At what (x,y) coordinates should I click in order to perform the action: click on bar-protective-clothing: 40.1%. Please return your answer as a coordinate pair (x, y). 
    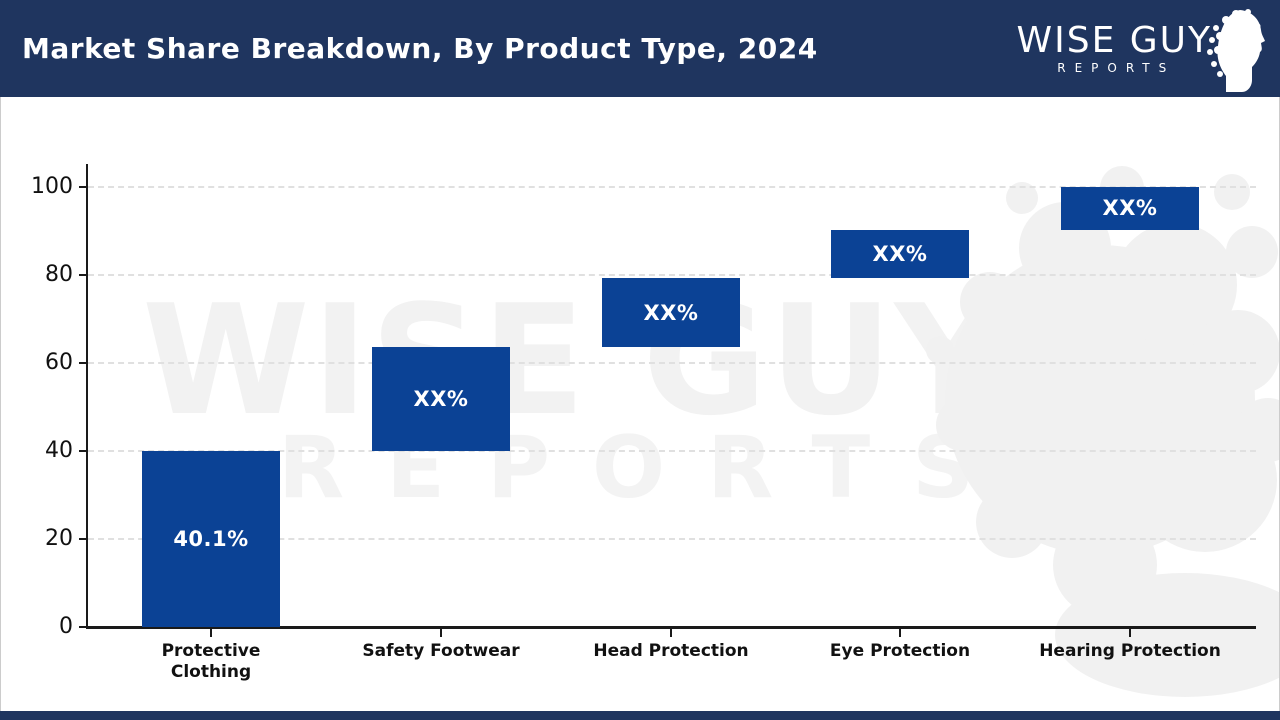
    Looking at the image, I should click on (211, 538).